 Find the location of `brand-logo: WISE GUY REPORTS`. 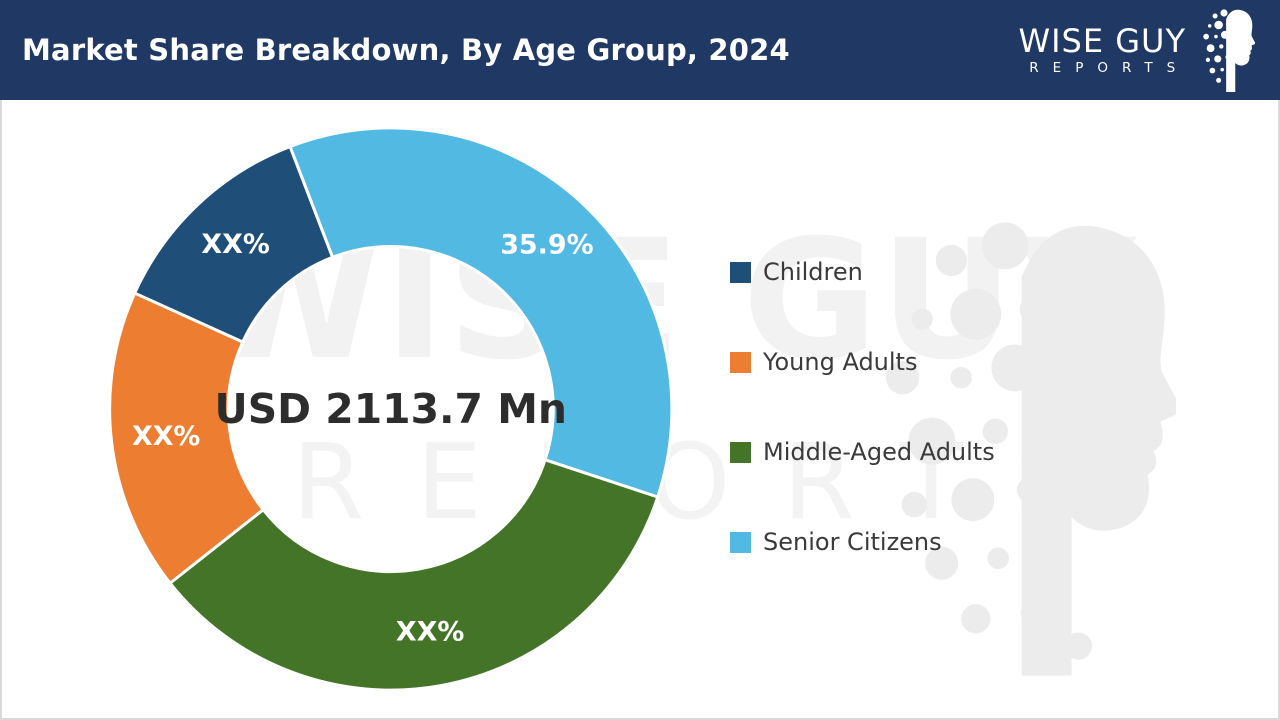

brand-logo: WISE GUY REPORTS is located at coordinates (1138, 50).